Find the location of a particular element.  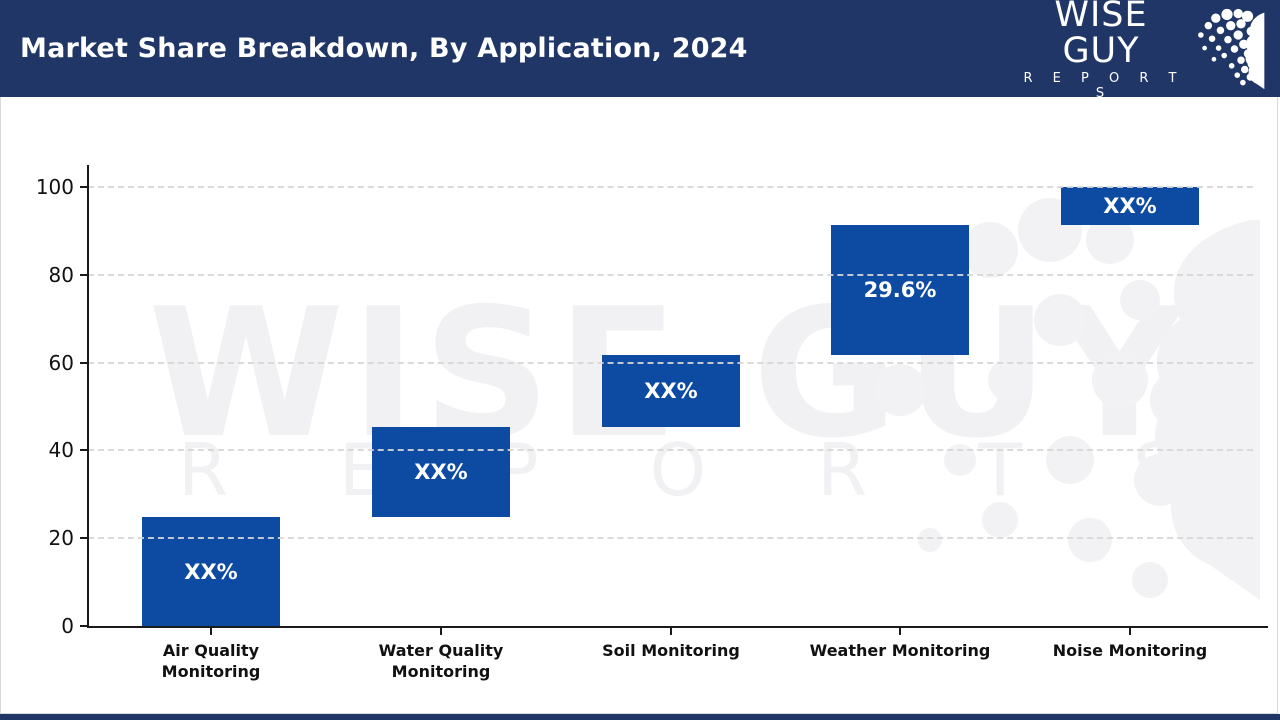

bar-soil-monitoring: XX% is located at coordinates (671, 391).